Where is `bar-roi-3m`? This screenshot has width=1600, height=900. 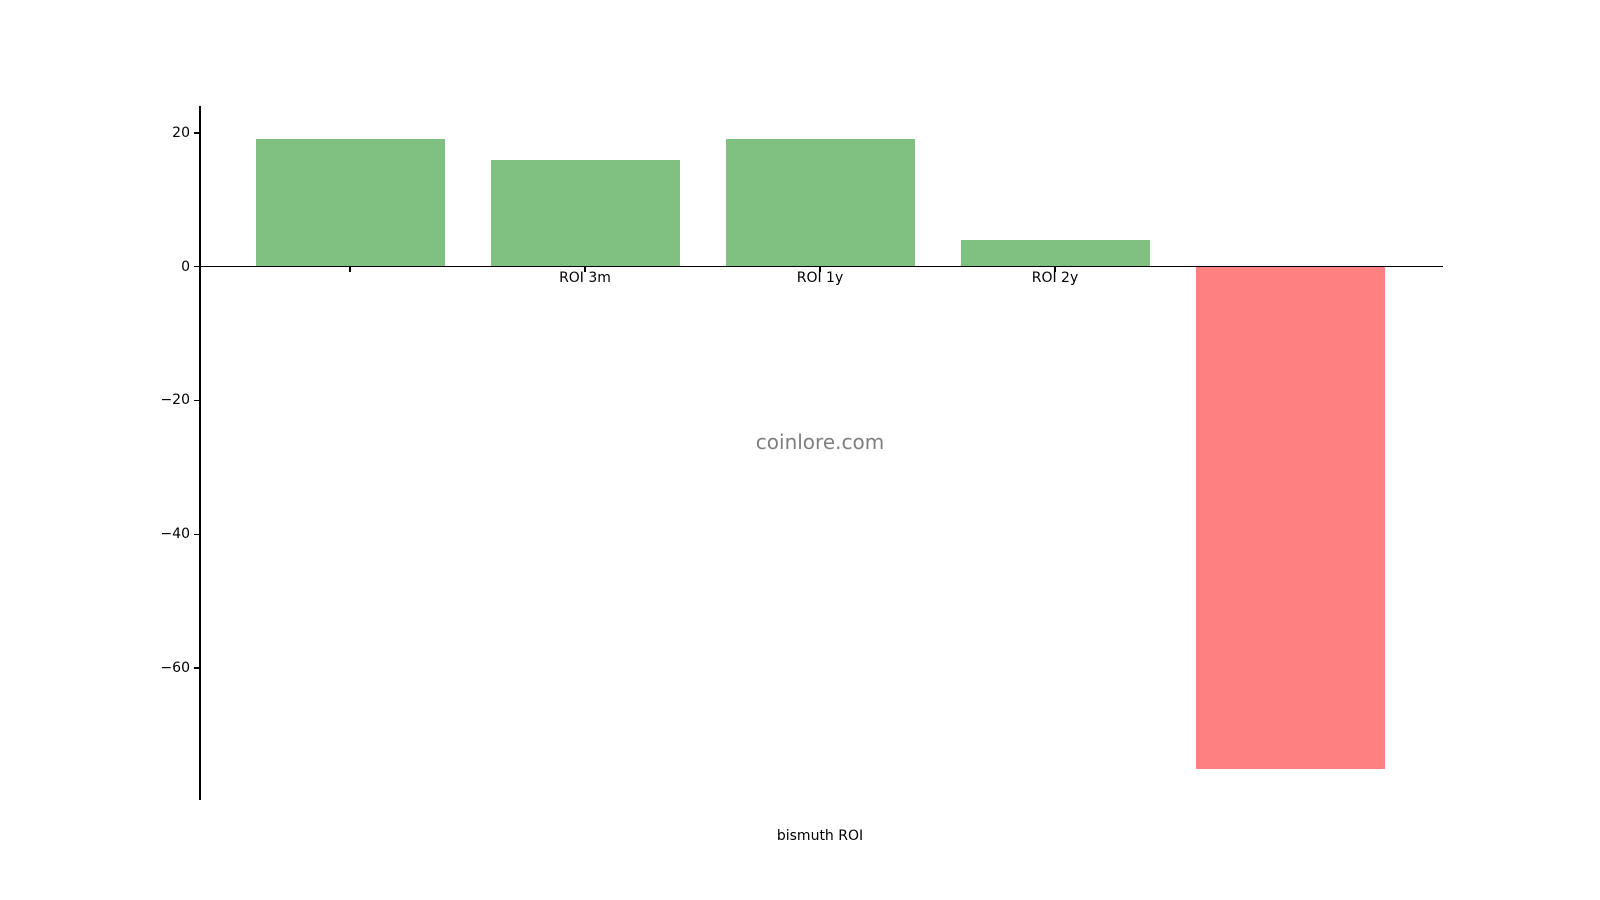 bar-roi-3m is located at coordinates (585, 213).